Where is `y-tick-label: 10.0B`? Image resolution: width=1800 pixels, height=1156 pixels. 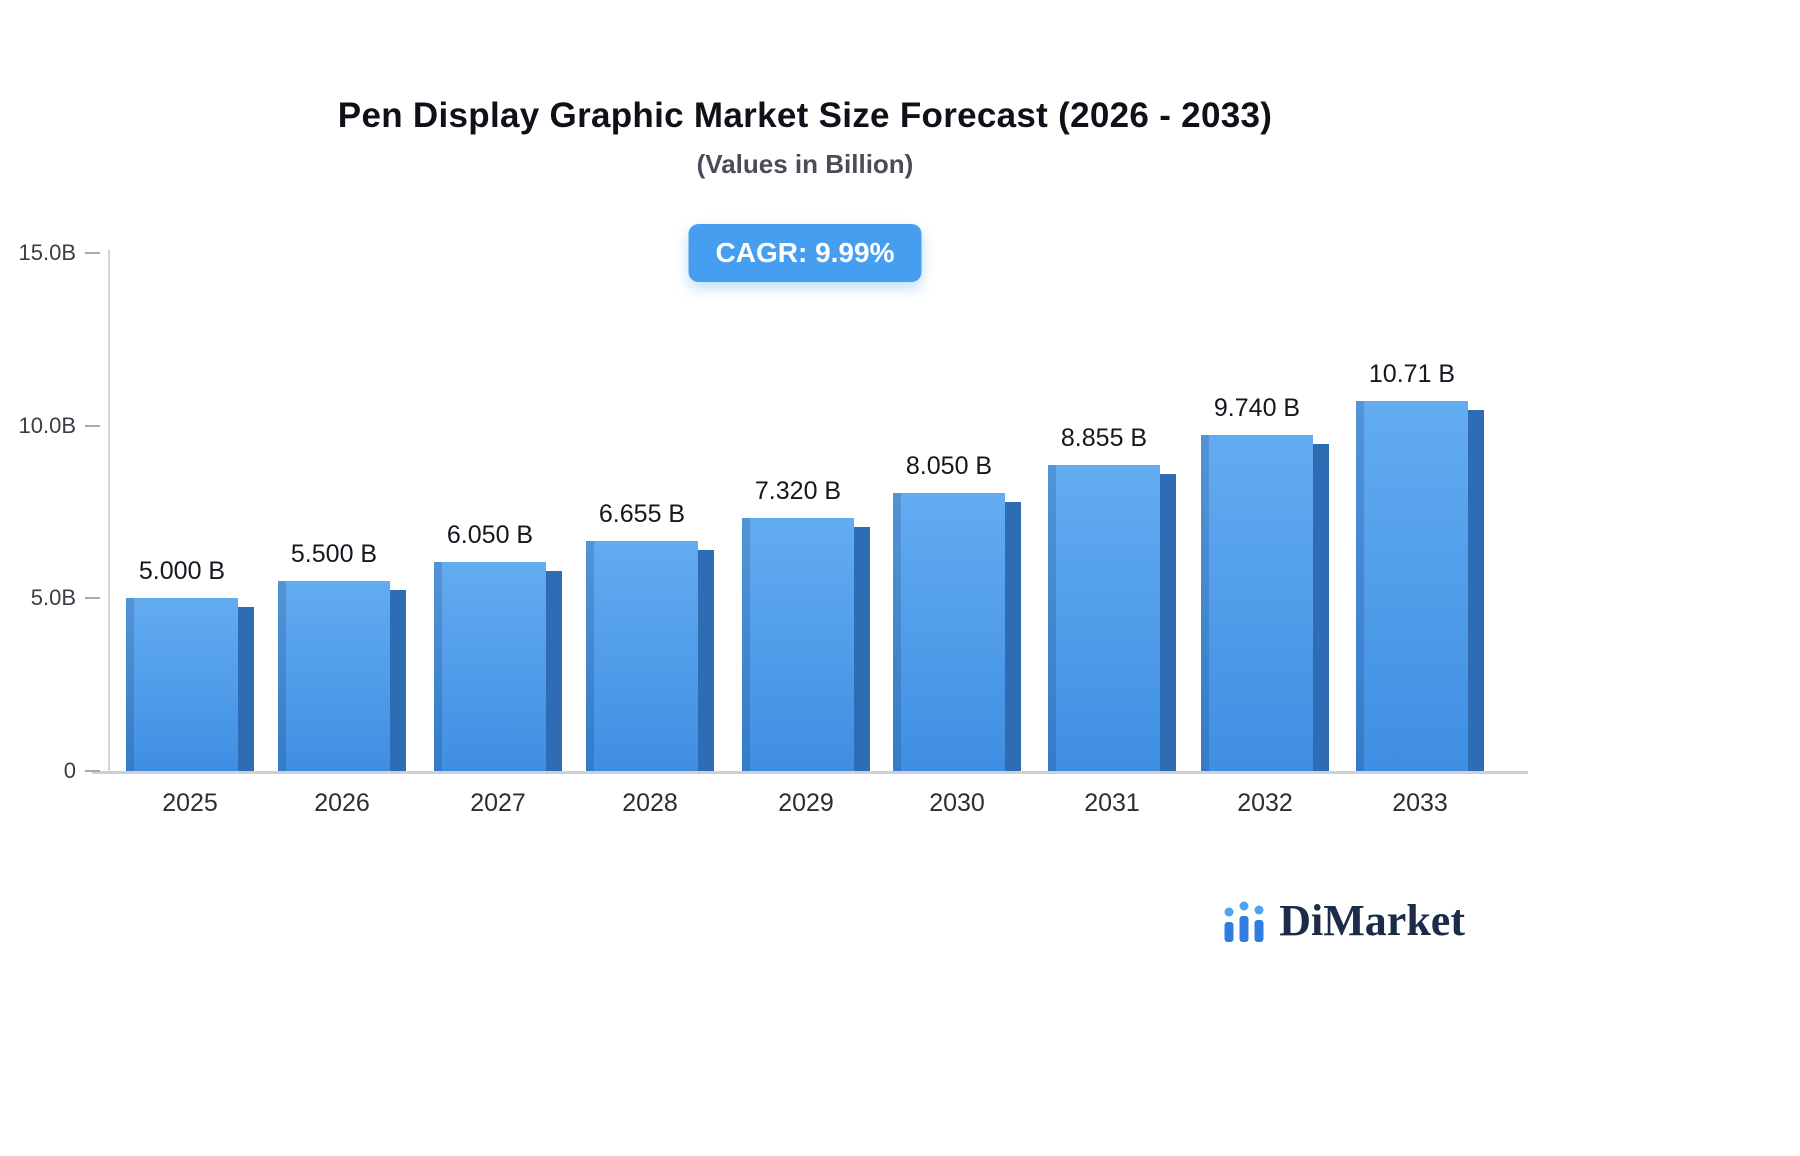 y-tick-label: 10.0B is located at coordinates (47, 425).